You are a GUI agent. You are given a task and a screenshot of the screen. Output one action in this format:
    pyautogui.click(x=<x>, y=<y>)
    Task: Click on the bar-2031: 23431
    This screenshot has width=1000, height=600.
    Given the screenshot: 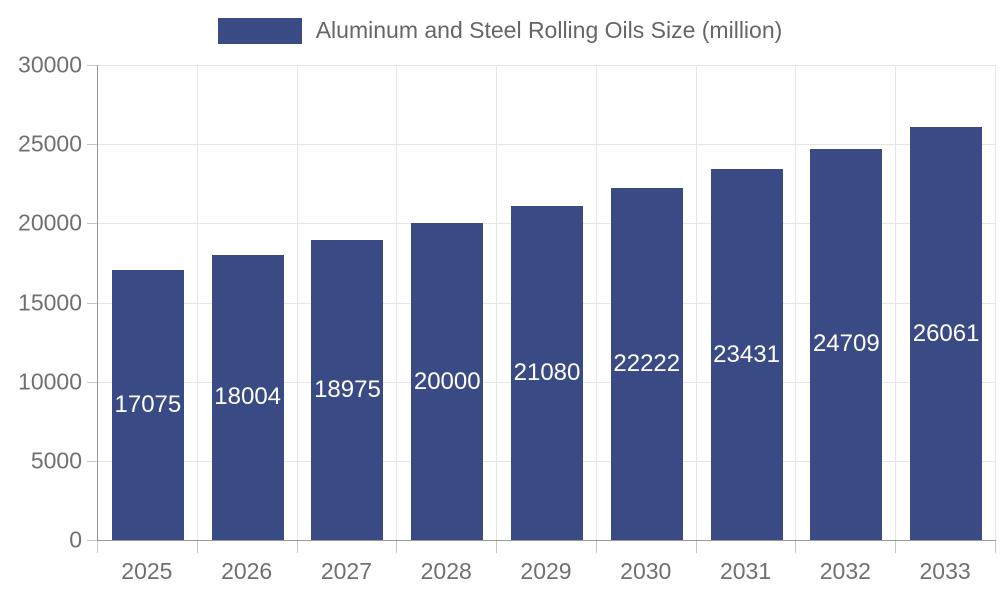 What is the action you would take?
    pyautogui.click(x=746, y=354)
    